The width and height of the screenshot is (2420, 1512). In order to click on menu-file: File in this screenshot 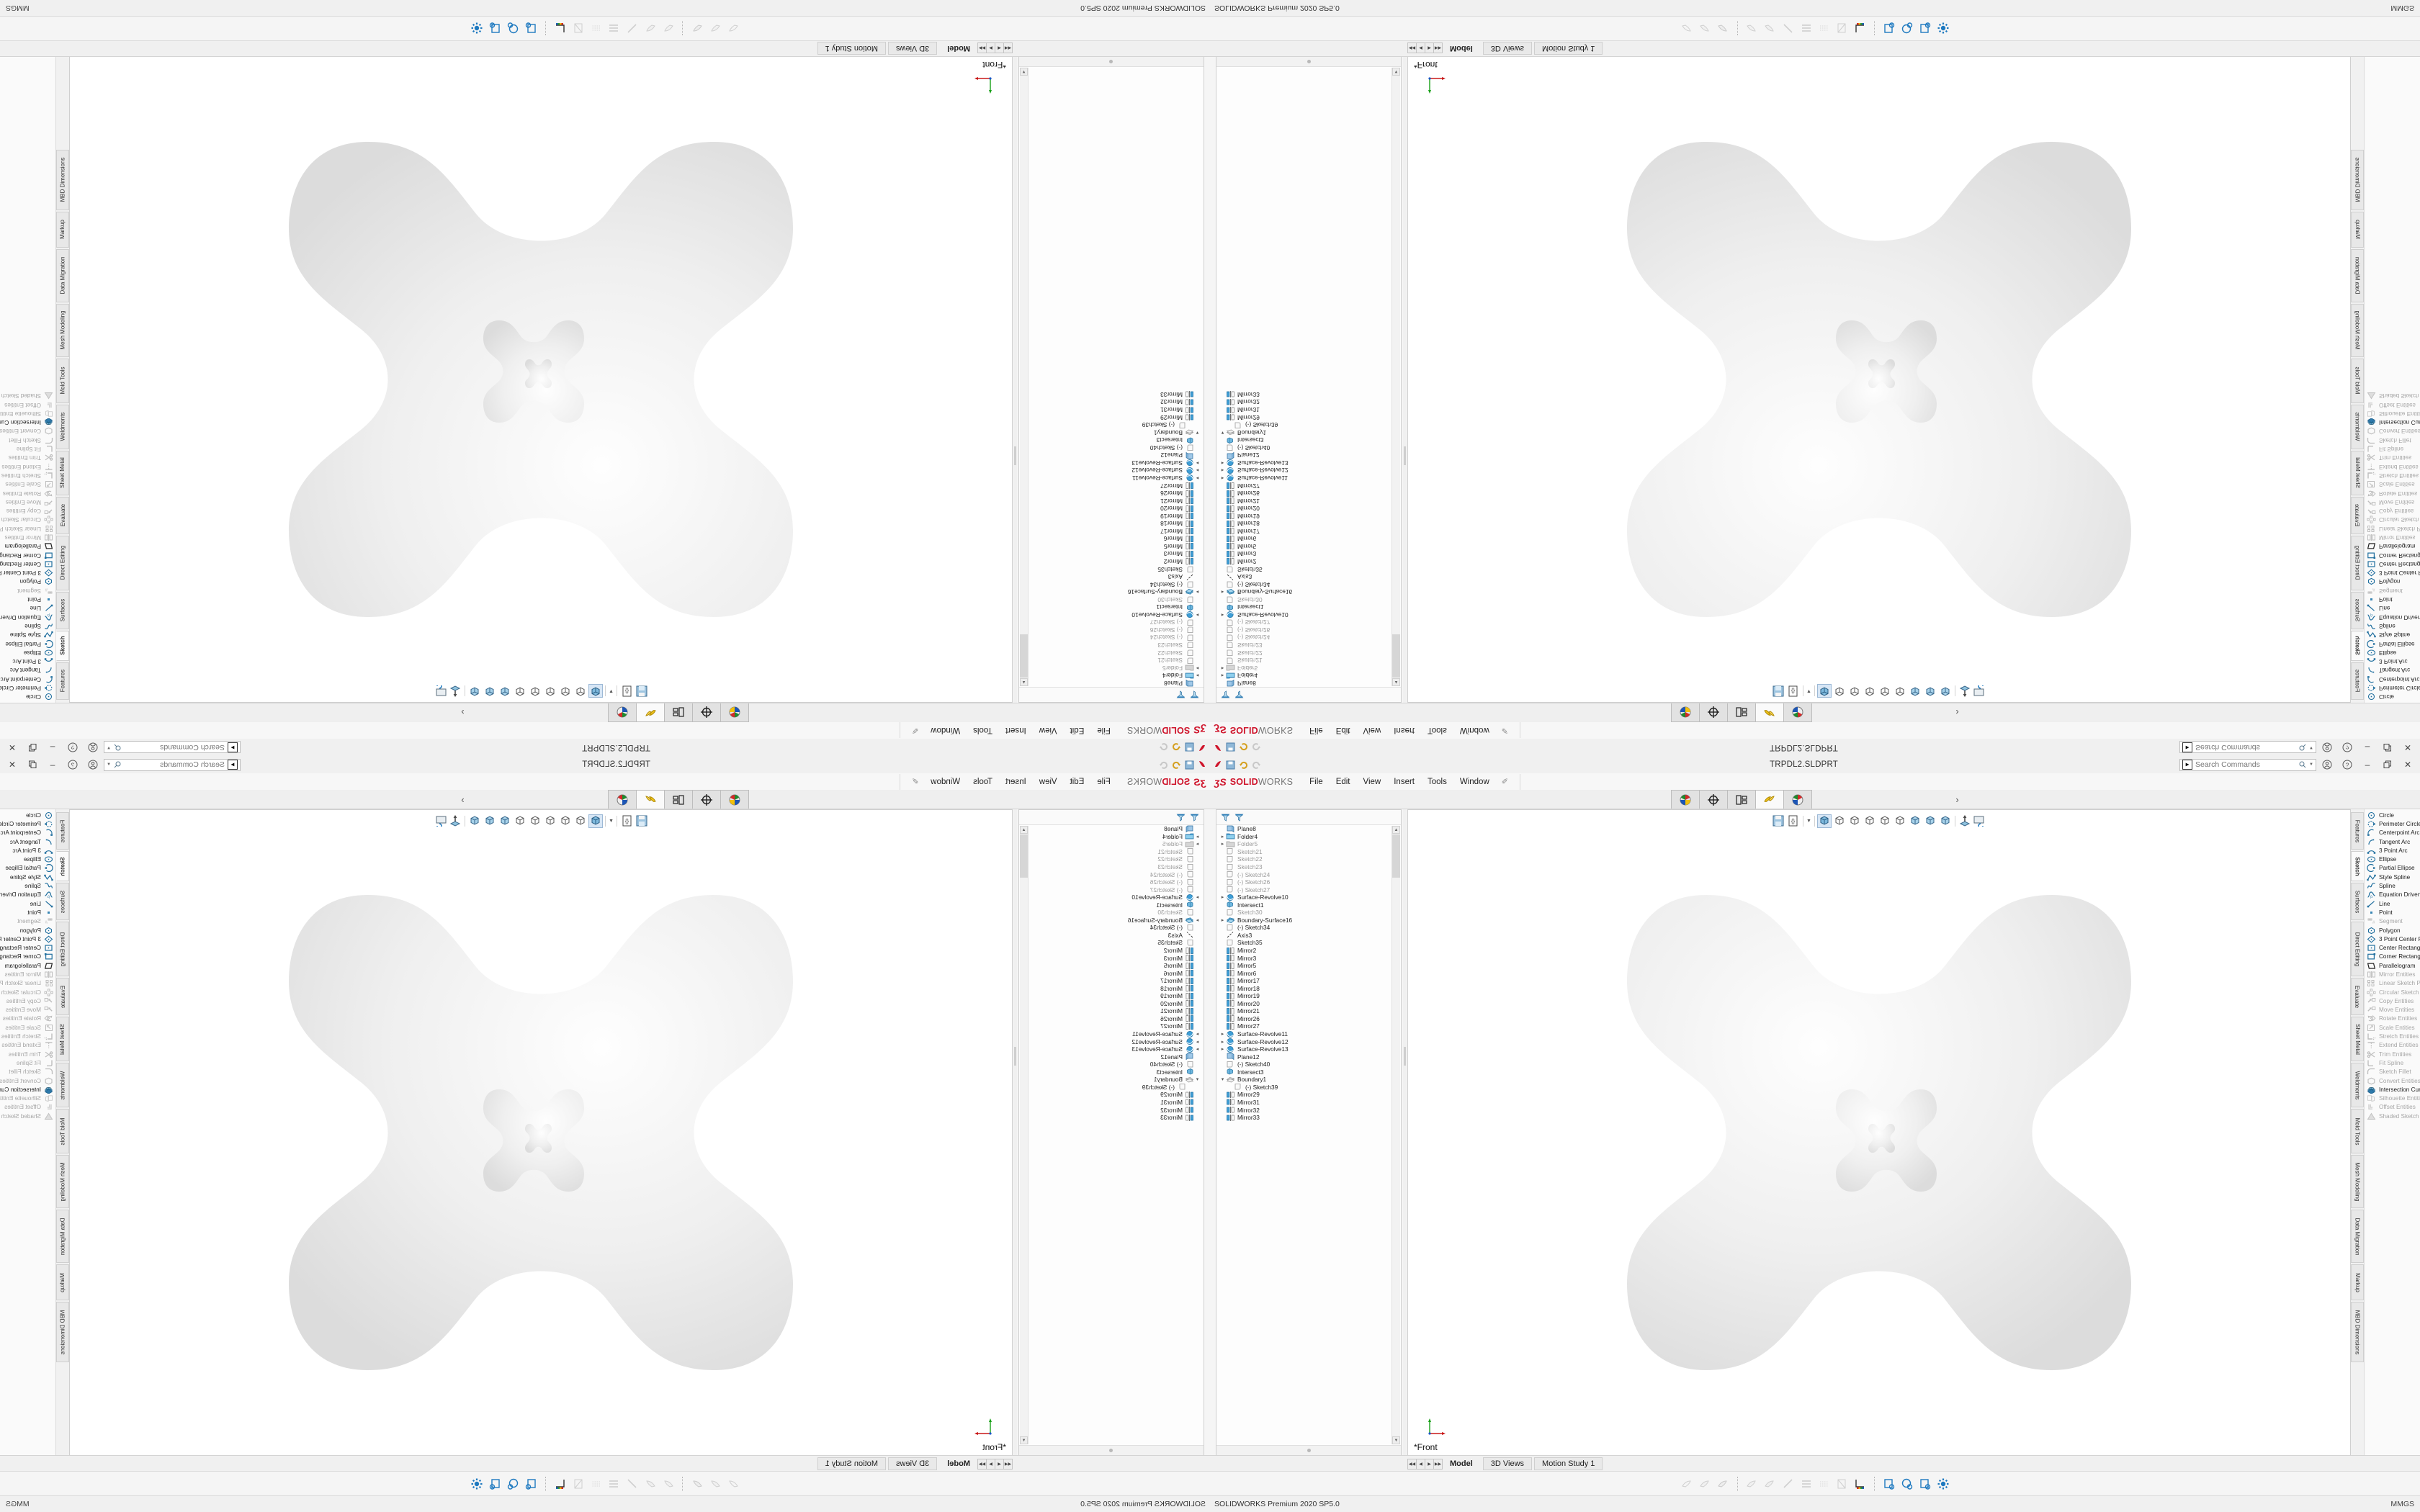, I will do `click(1104, 781)`.